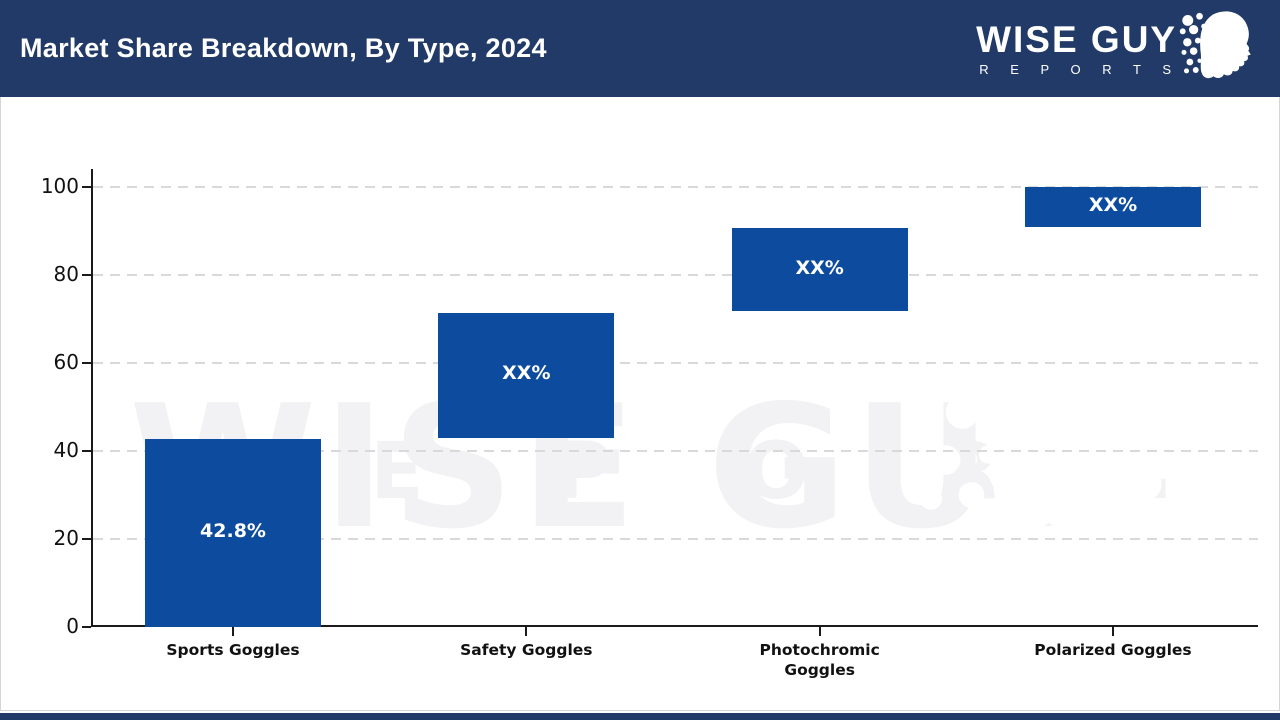 The width and height of the screenshot is (1280, 720). I want to click on wise-guy-reports-logo: WISE GUY R E P O R T S, so click(1116, 49).